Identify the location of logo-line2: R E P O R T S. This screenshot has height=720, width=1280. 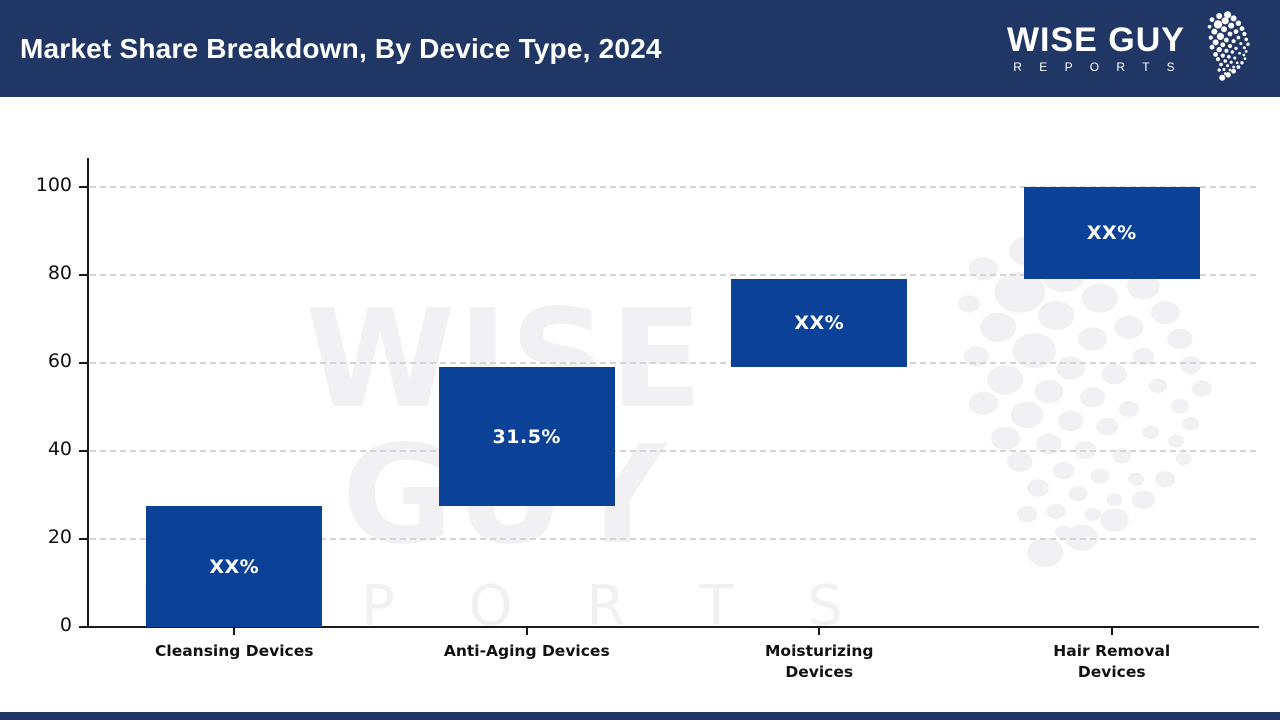
(1097, 67).